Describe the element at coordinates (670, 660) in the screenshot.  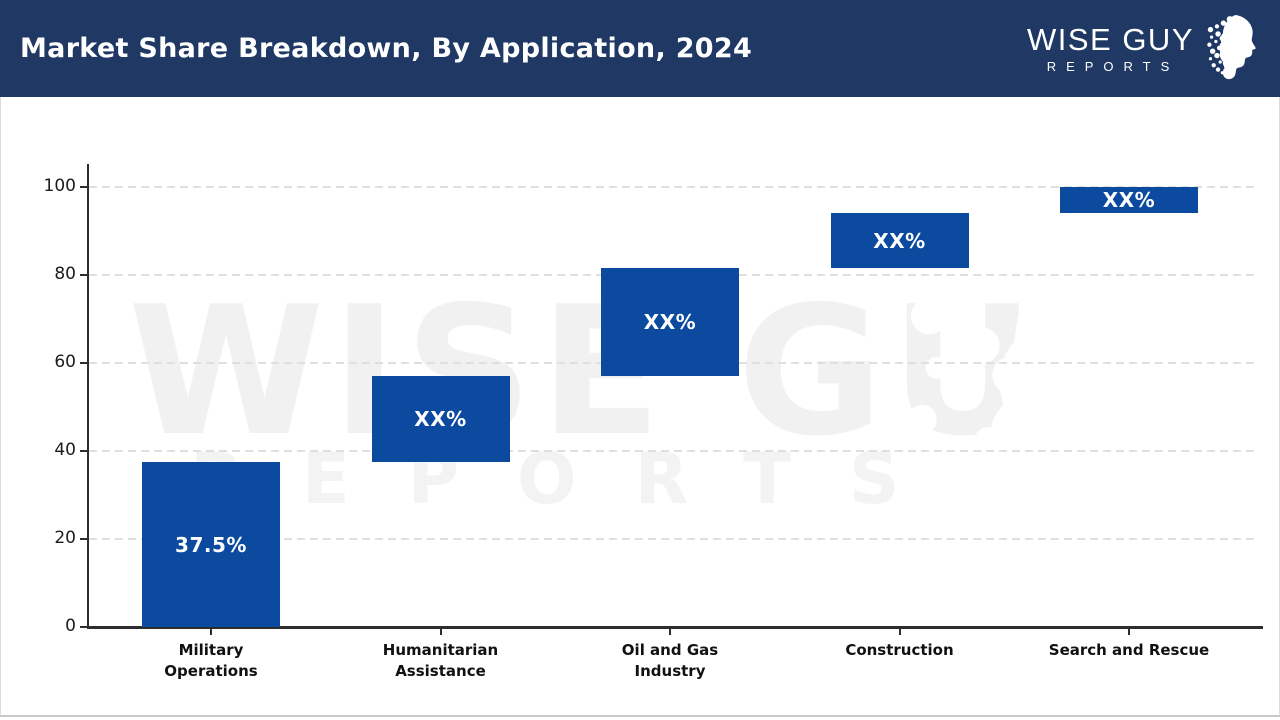
I see `x-axis-category-label: Oil and Gas Industry` at that location.